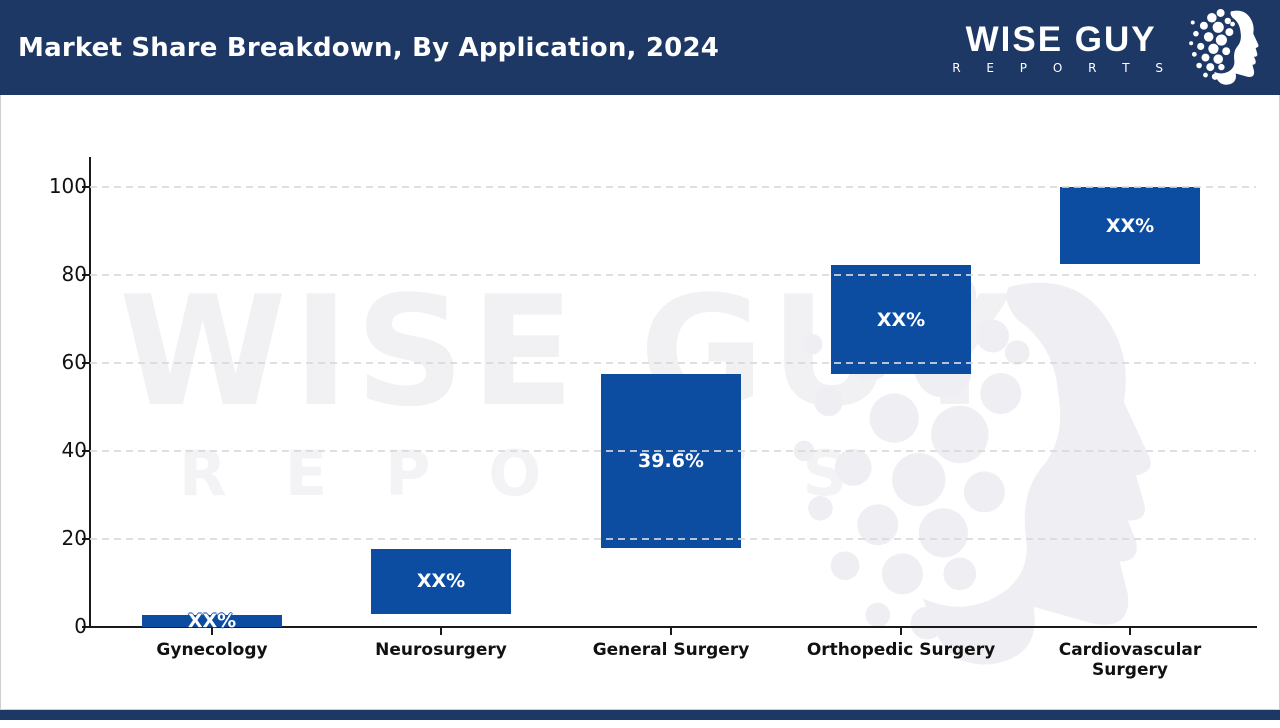  Describe the element at coordinates (74, 362) in the screenshot. I see `y-tick-label-60: 60` at that location.